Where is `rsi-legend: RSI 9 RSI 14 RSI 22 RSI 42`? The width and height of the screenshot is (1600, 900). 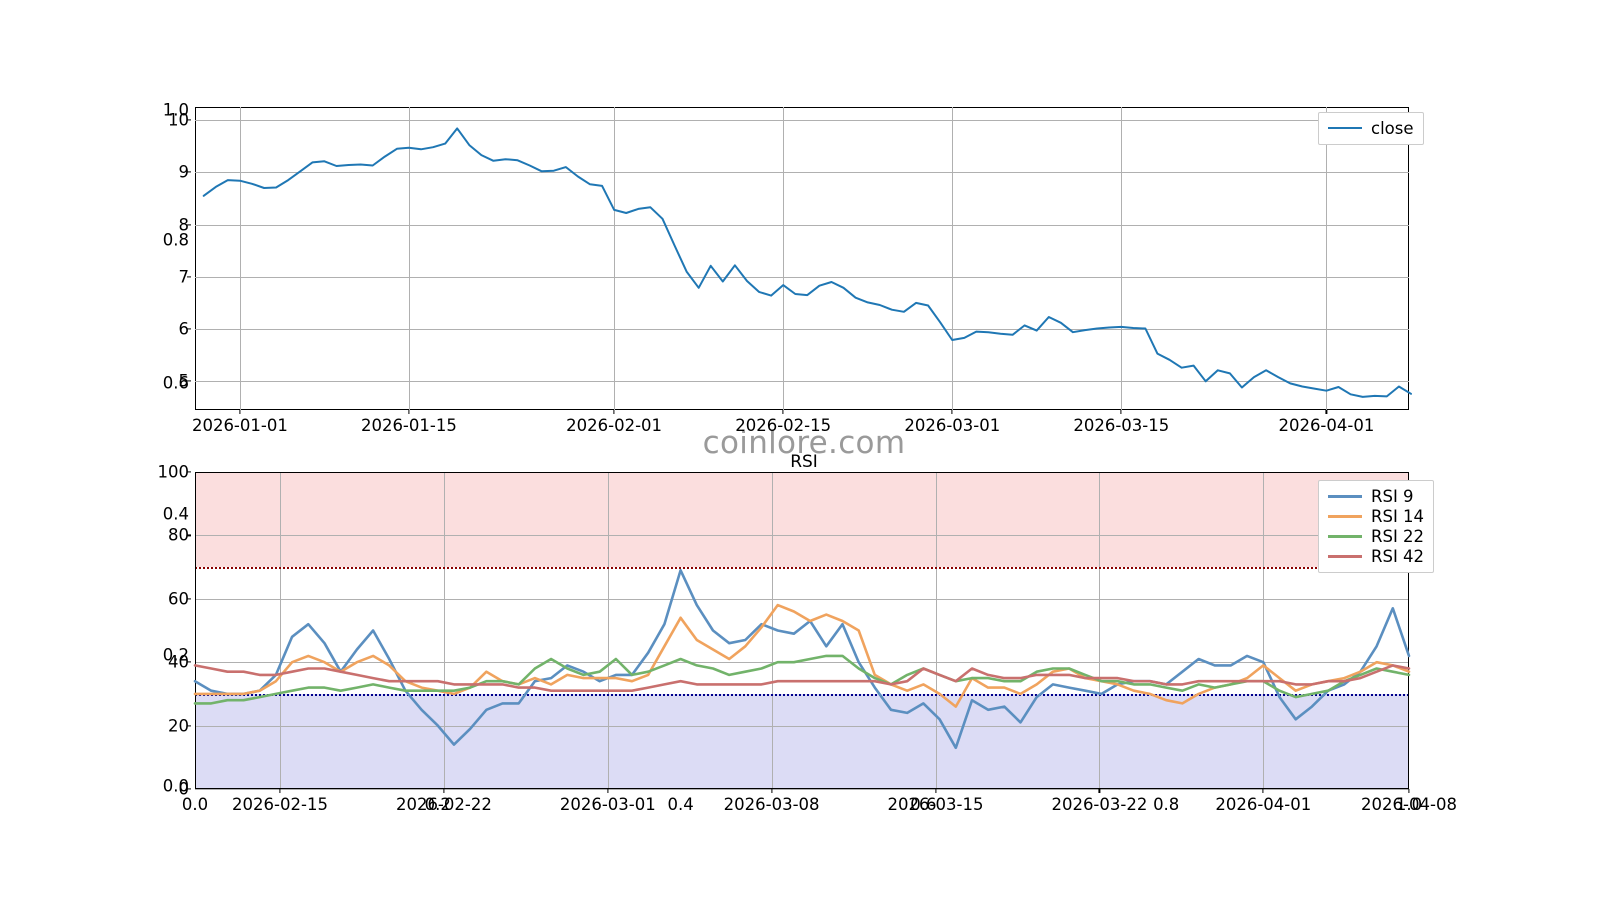
rsi-legend: RSI 9 RSI 14 RSI 22 RSI 42 is located at coordinates (1376, 526).